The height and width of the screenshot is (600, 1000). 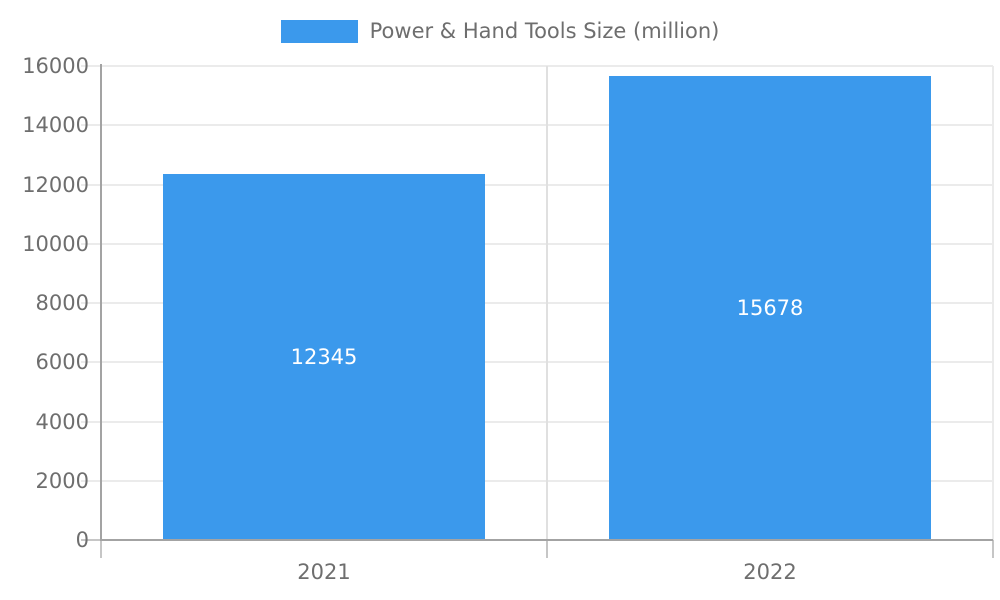 What do you see at coordinates (770, 572) in the screenshot?
I see `x-label-2022: 2022` at bounding box center [770, 572].